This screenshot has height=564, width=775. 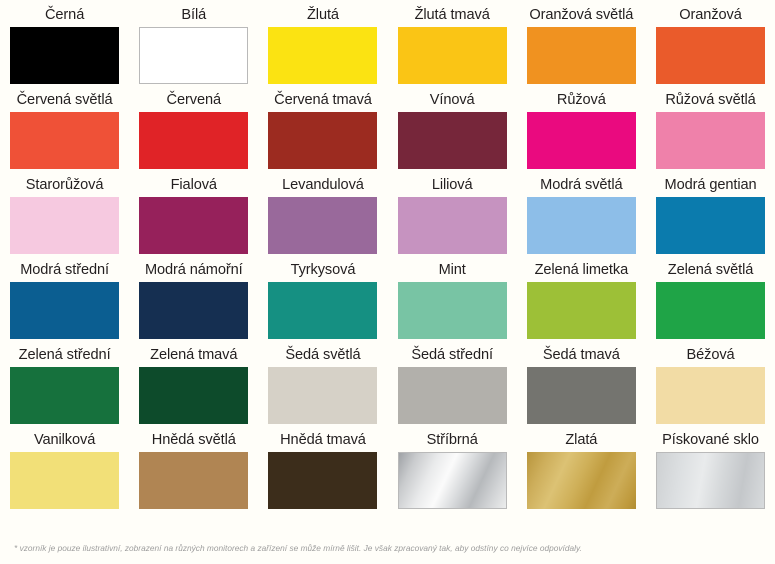 I want to click on swatch-cell: Hnědá světlá, so click(x=193, y=470).